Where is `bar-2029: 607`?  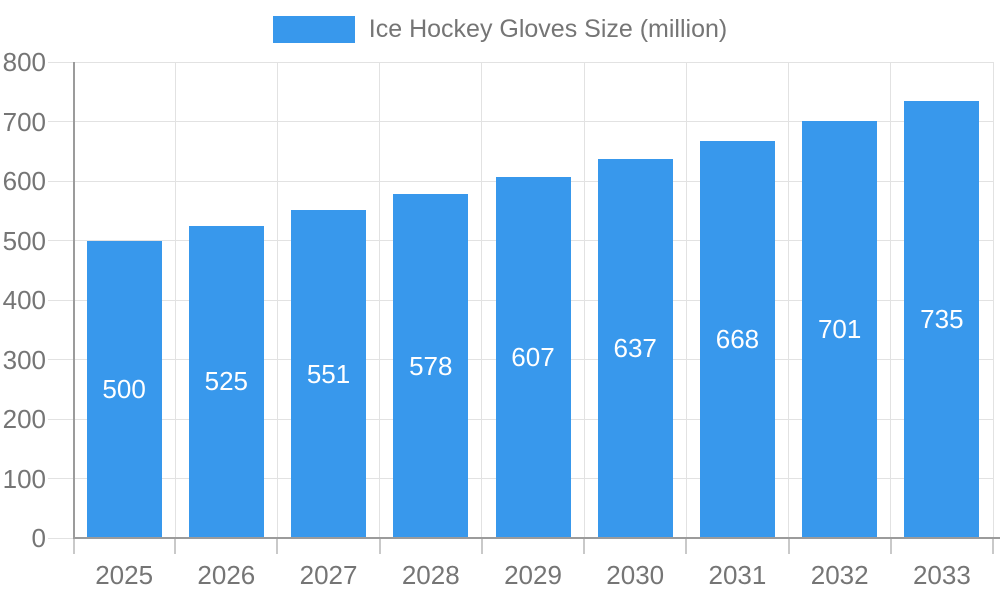 bar-2029: 607 is located at coordinates (533, 357).